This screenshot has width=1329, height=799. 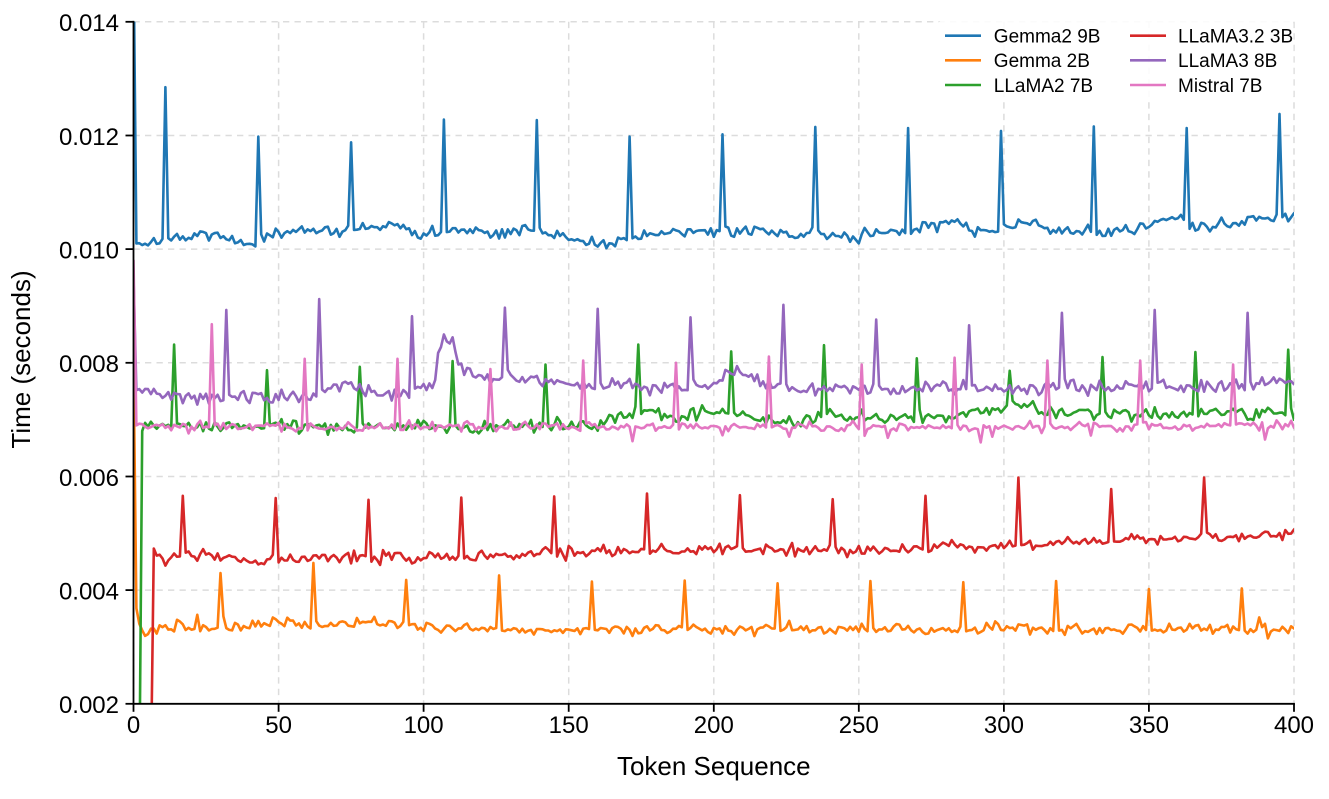 I want to click on svg-text: Gemma2 9B, so click(x=1047, y=37).